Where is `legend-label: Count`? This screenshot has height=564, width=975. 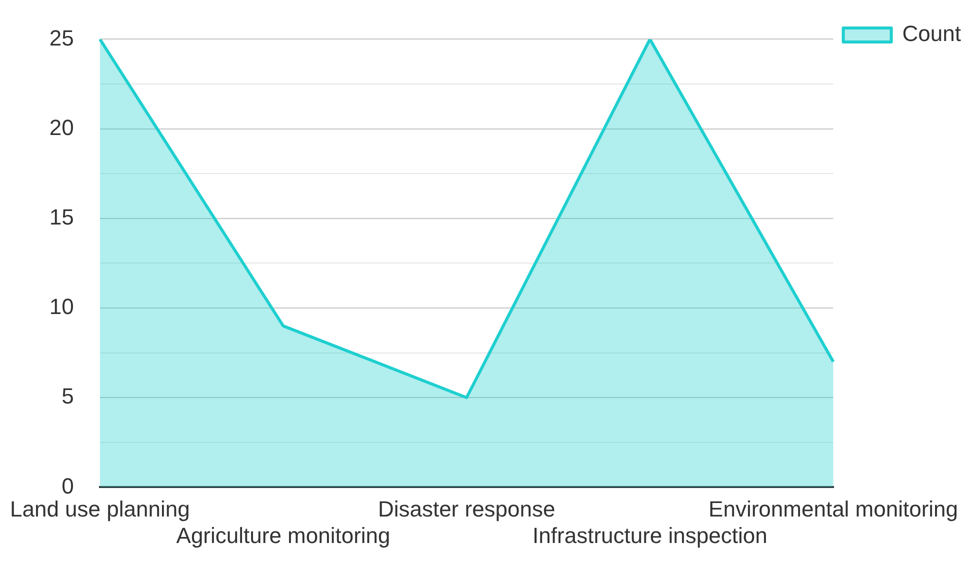 legend-label: Count is located at coordinates (932, 33).